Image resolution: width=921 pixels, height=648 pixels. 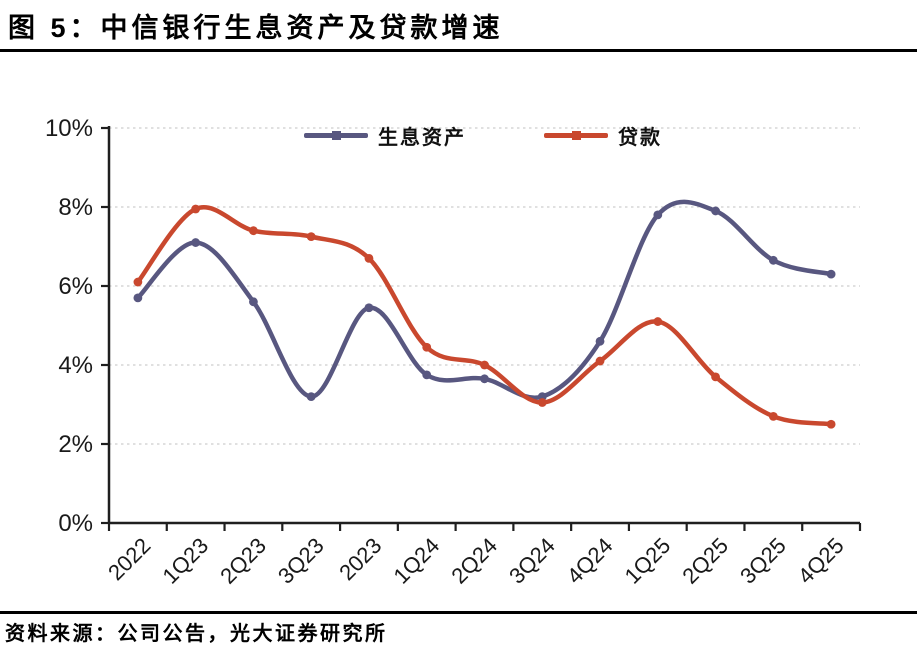 I want to click on y-tick-label: 0%, so click(x=75, y=523).